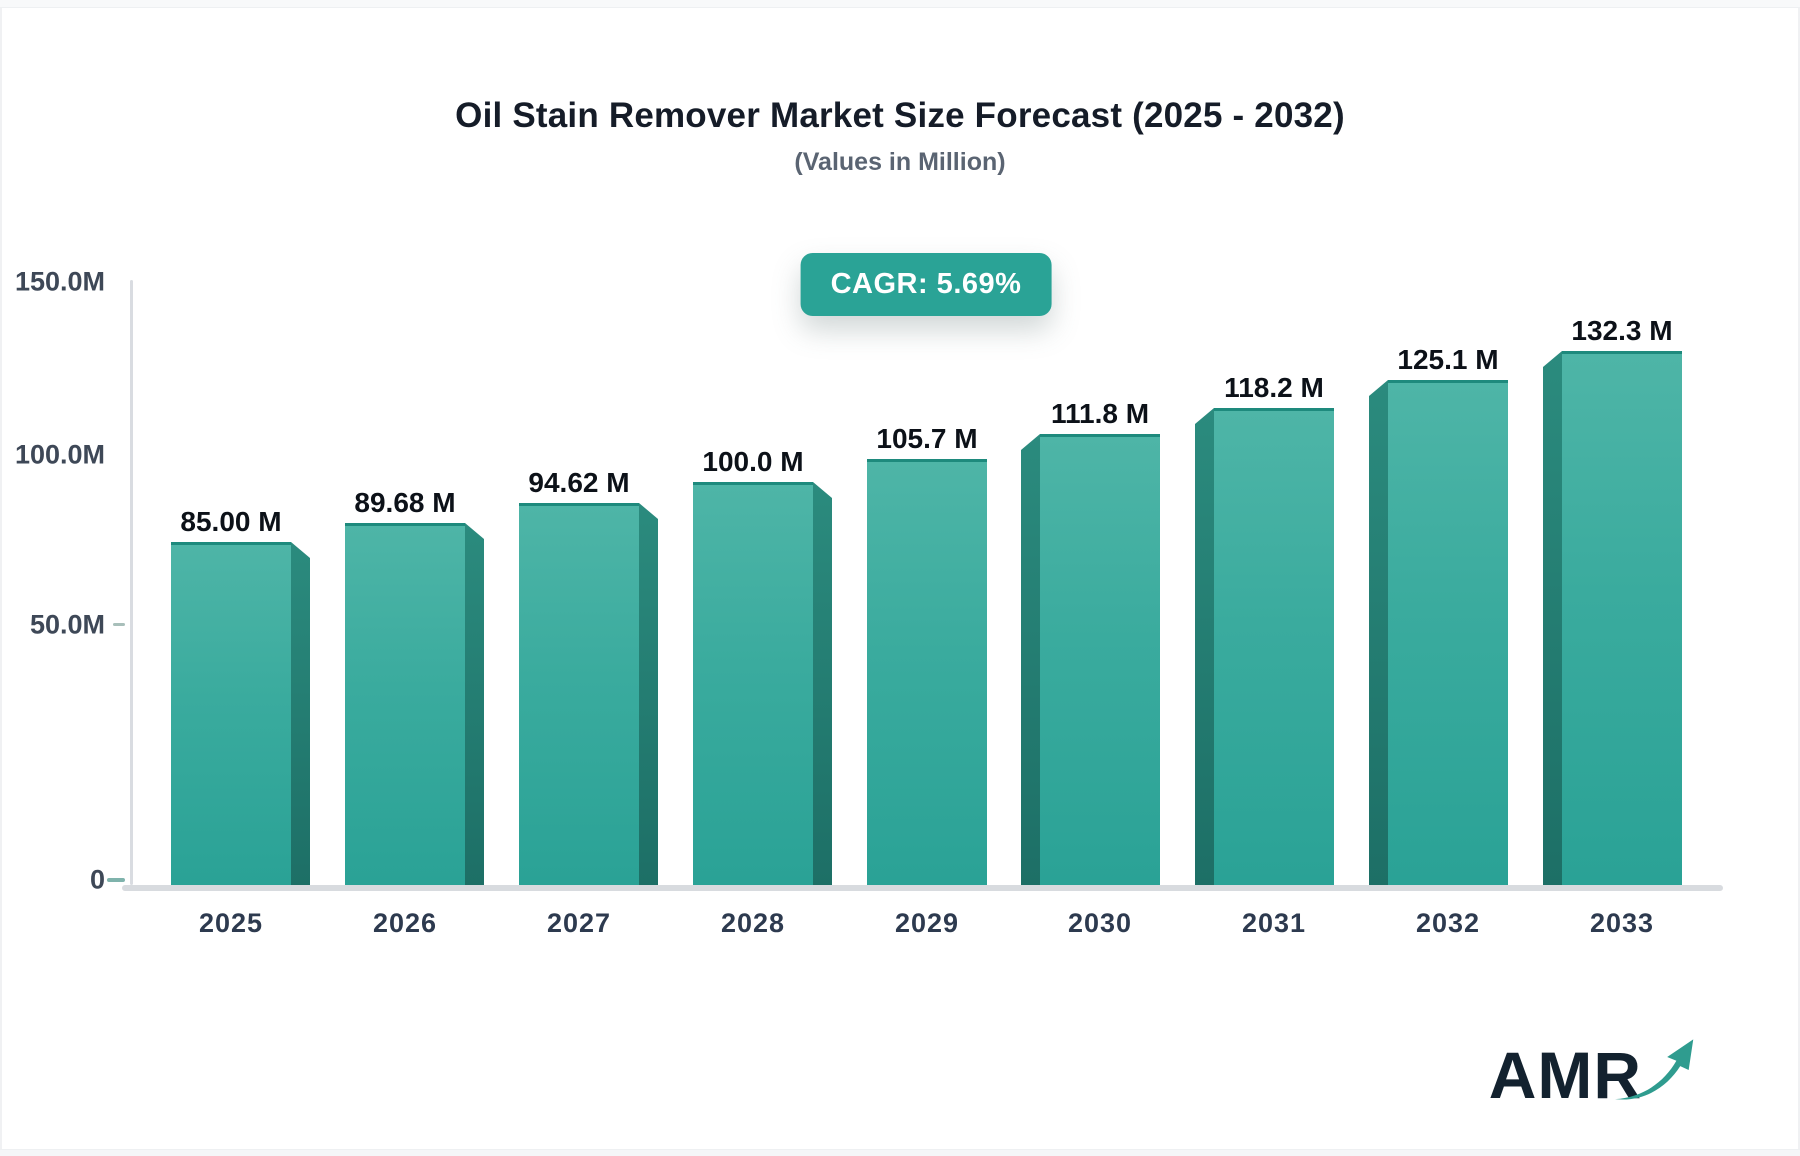  I want to click on bar-value-label: 111.8 M, so click(1100, 413).